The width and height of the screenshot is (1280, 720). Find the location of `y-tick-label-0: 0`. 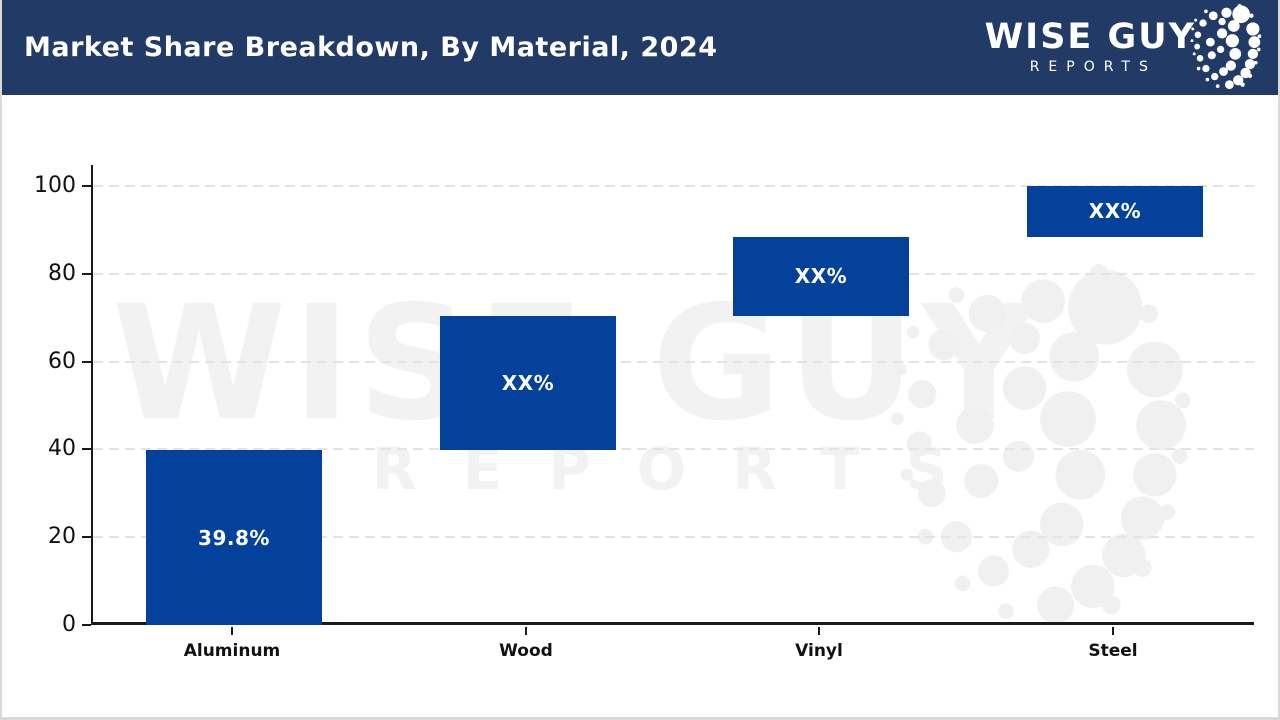

y-tick-label-0: 0 is located at coordinates (69, 624).